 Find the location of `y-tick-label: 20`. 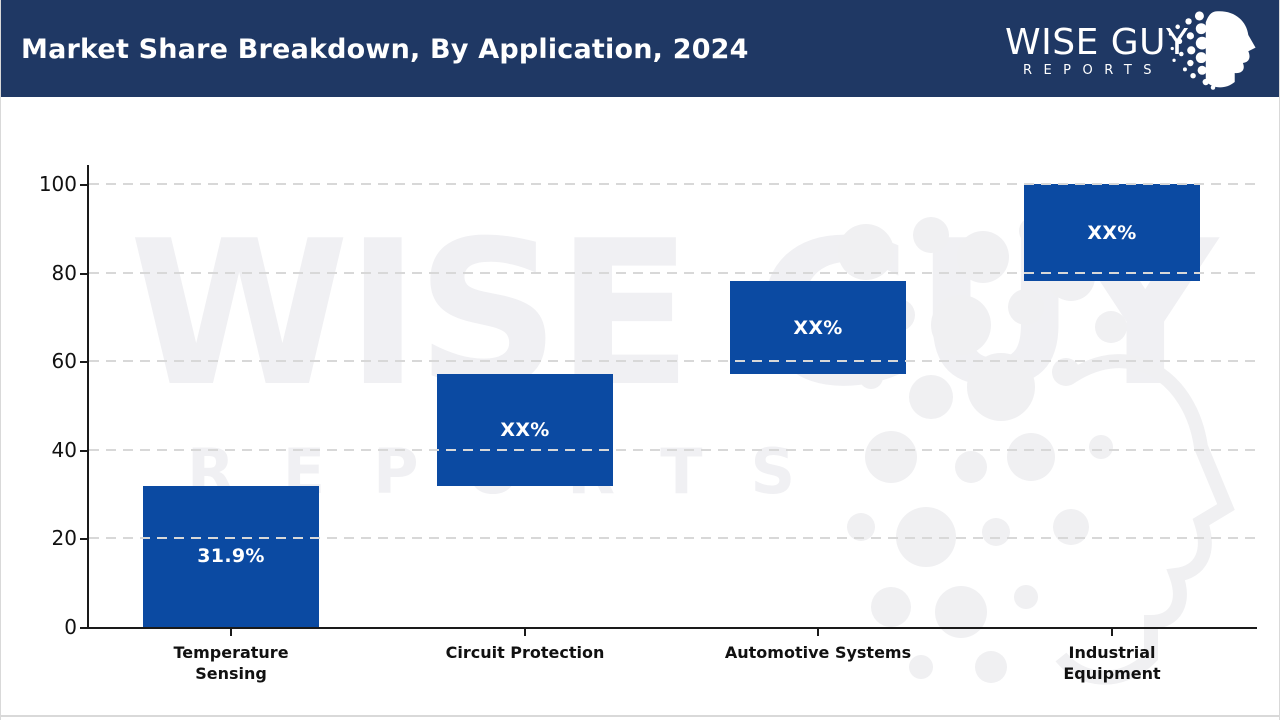

y-tick-label: 20 is located at coordinates (64, 538).